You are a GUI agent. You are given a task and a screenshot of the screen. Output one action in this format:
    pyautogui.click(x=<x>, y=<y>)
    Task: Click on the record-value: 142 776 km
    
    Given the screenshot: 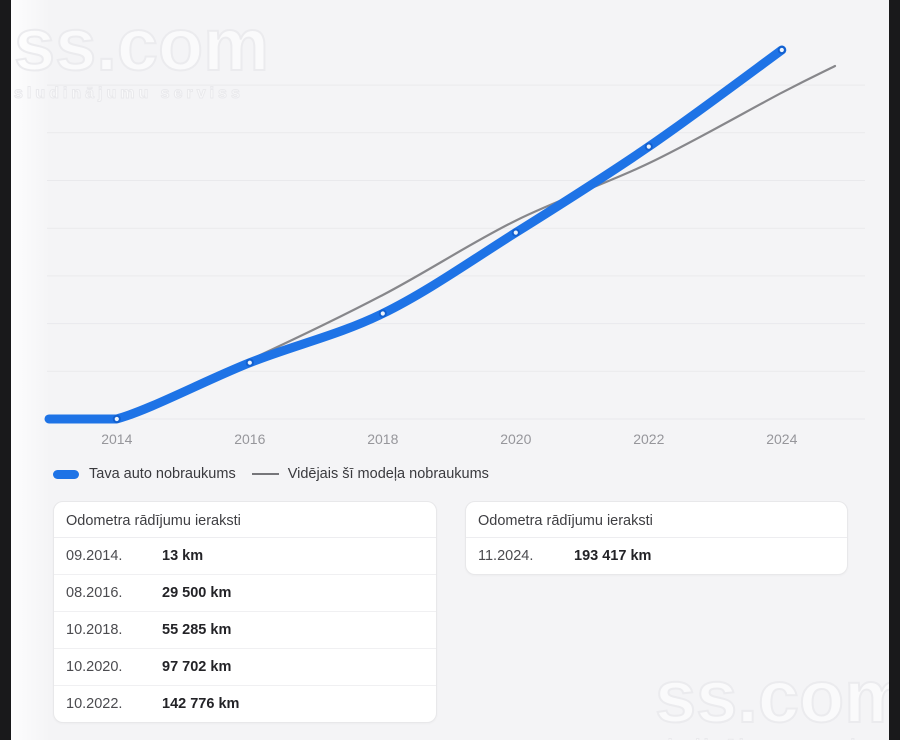 What is the action you would take?
    pyautogui.click(x=201, y=704)
    